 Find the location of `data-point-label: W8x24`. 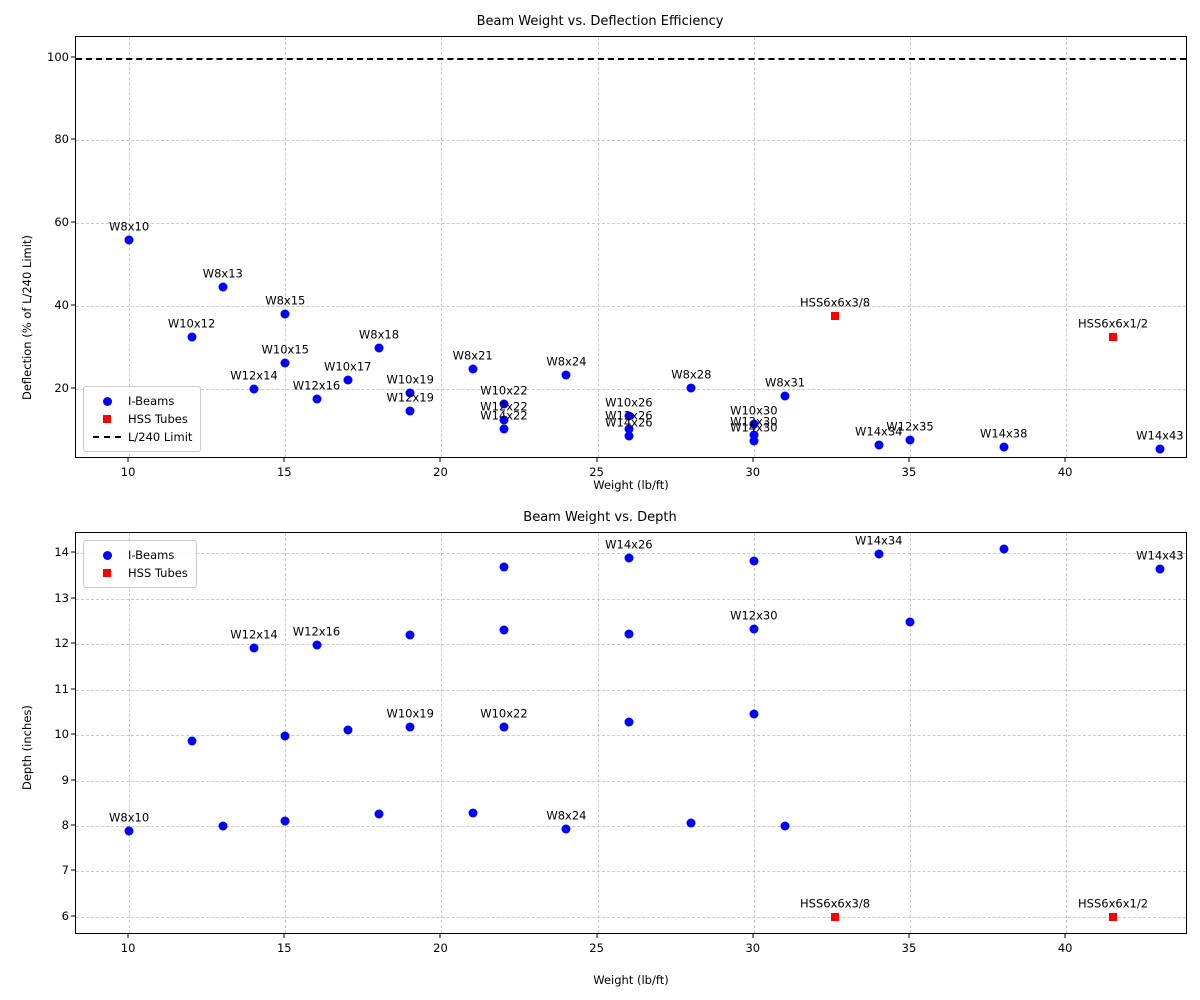

data-point-label: W8x24 is located at coordinates (566, 361).